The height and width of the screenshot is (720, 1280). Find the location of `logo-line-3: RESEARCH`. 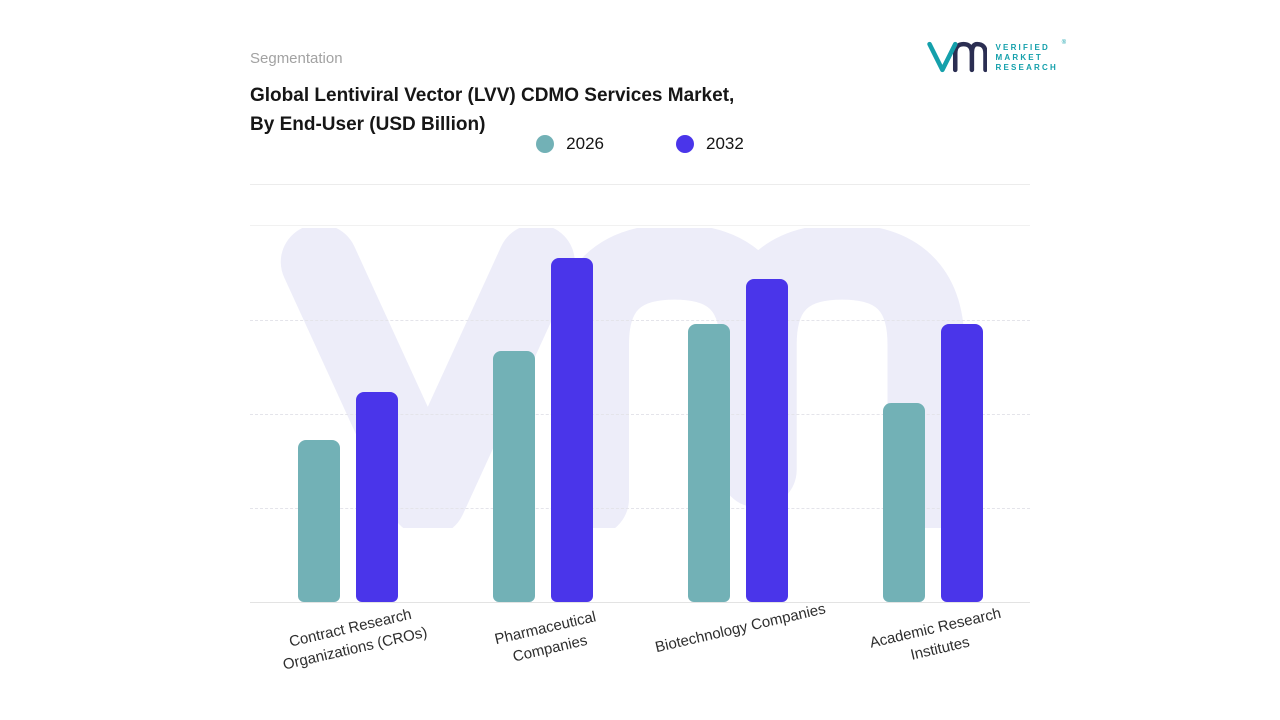

logo-line-3: RESEARCH is located at coordinates (1026, 67).